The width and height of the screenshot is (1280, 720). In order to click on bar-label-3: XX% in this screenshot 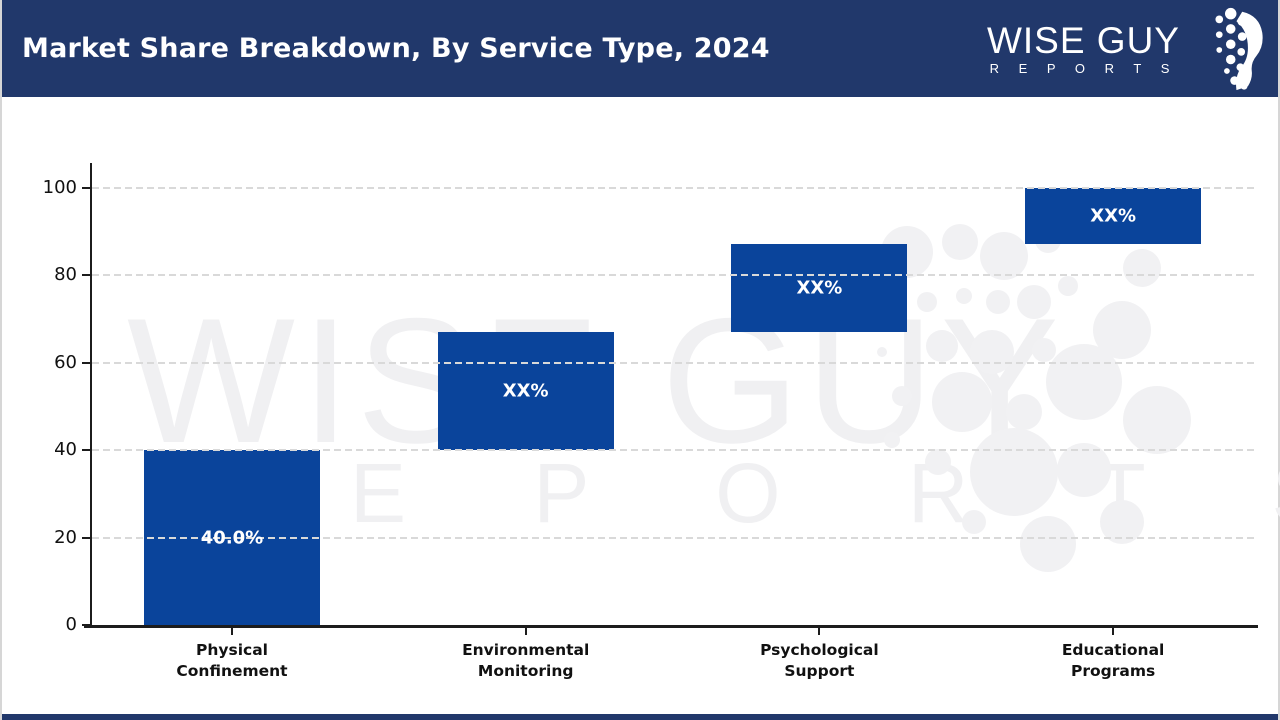, I will do `click(1113, 216)`.